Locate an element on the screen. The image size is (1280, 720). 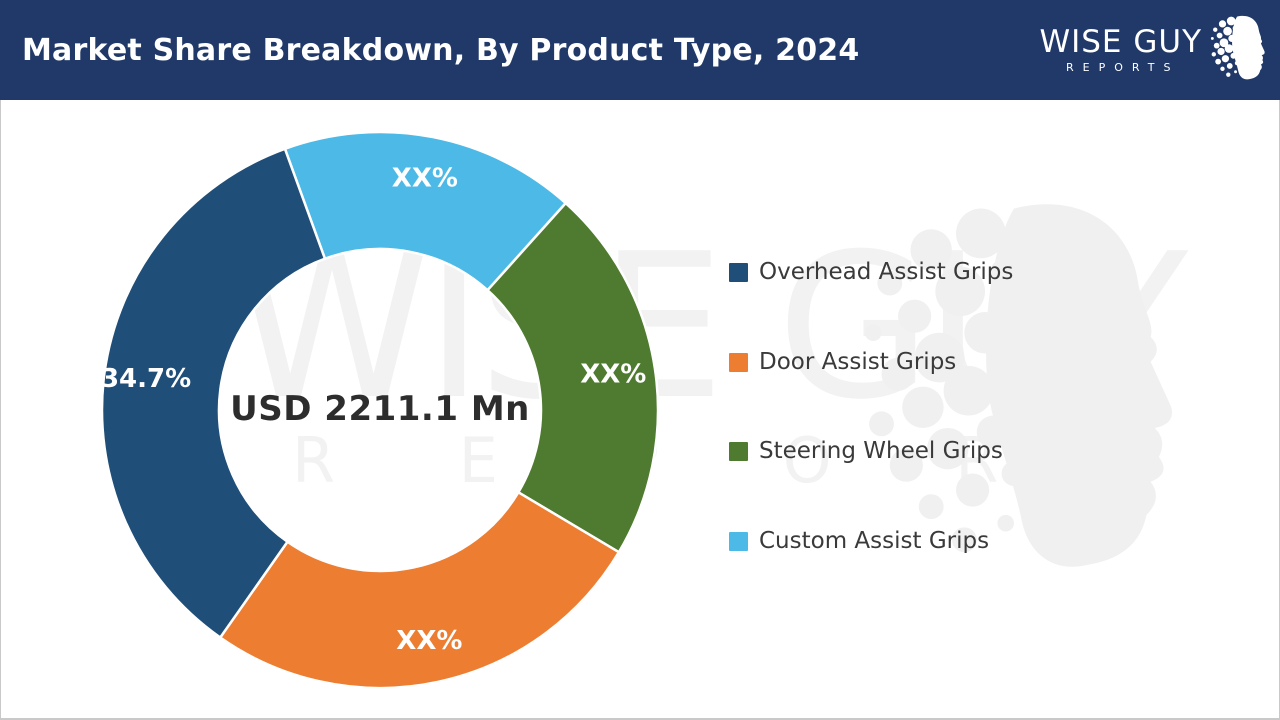
legend-item-steering-wheel-grips: Steering Wheel Grips is located at coordinates (866, 451).